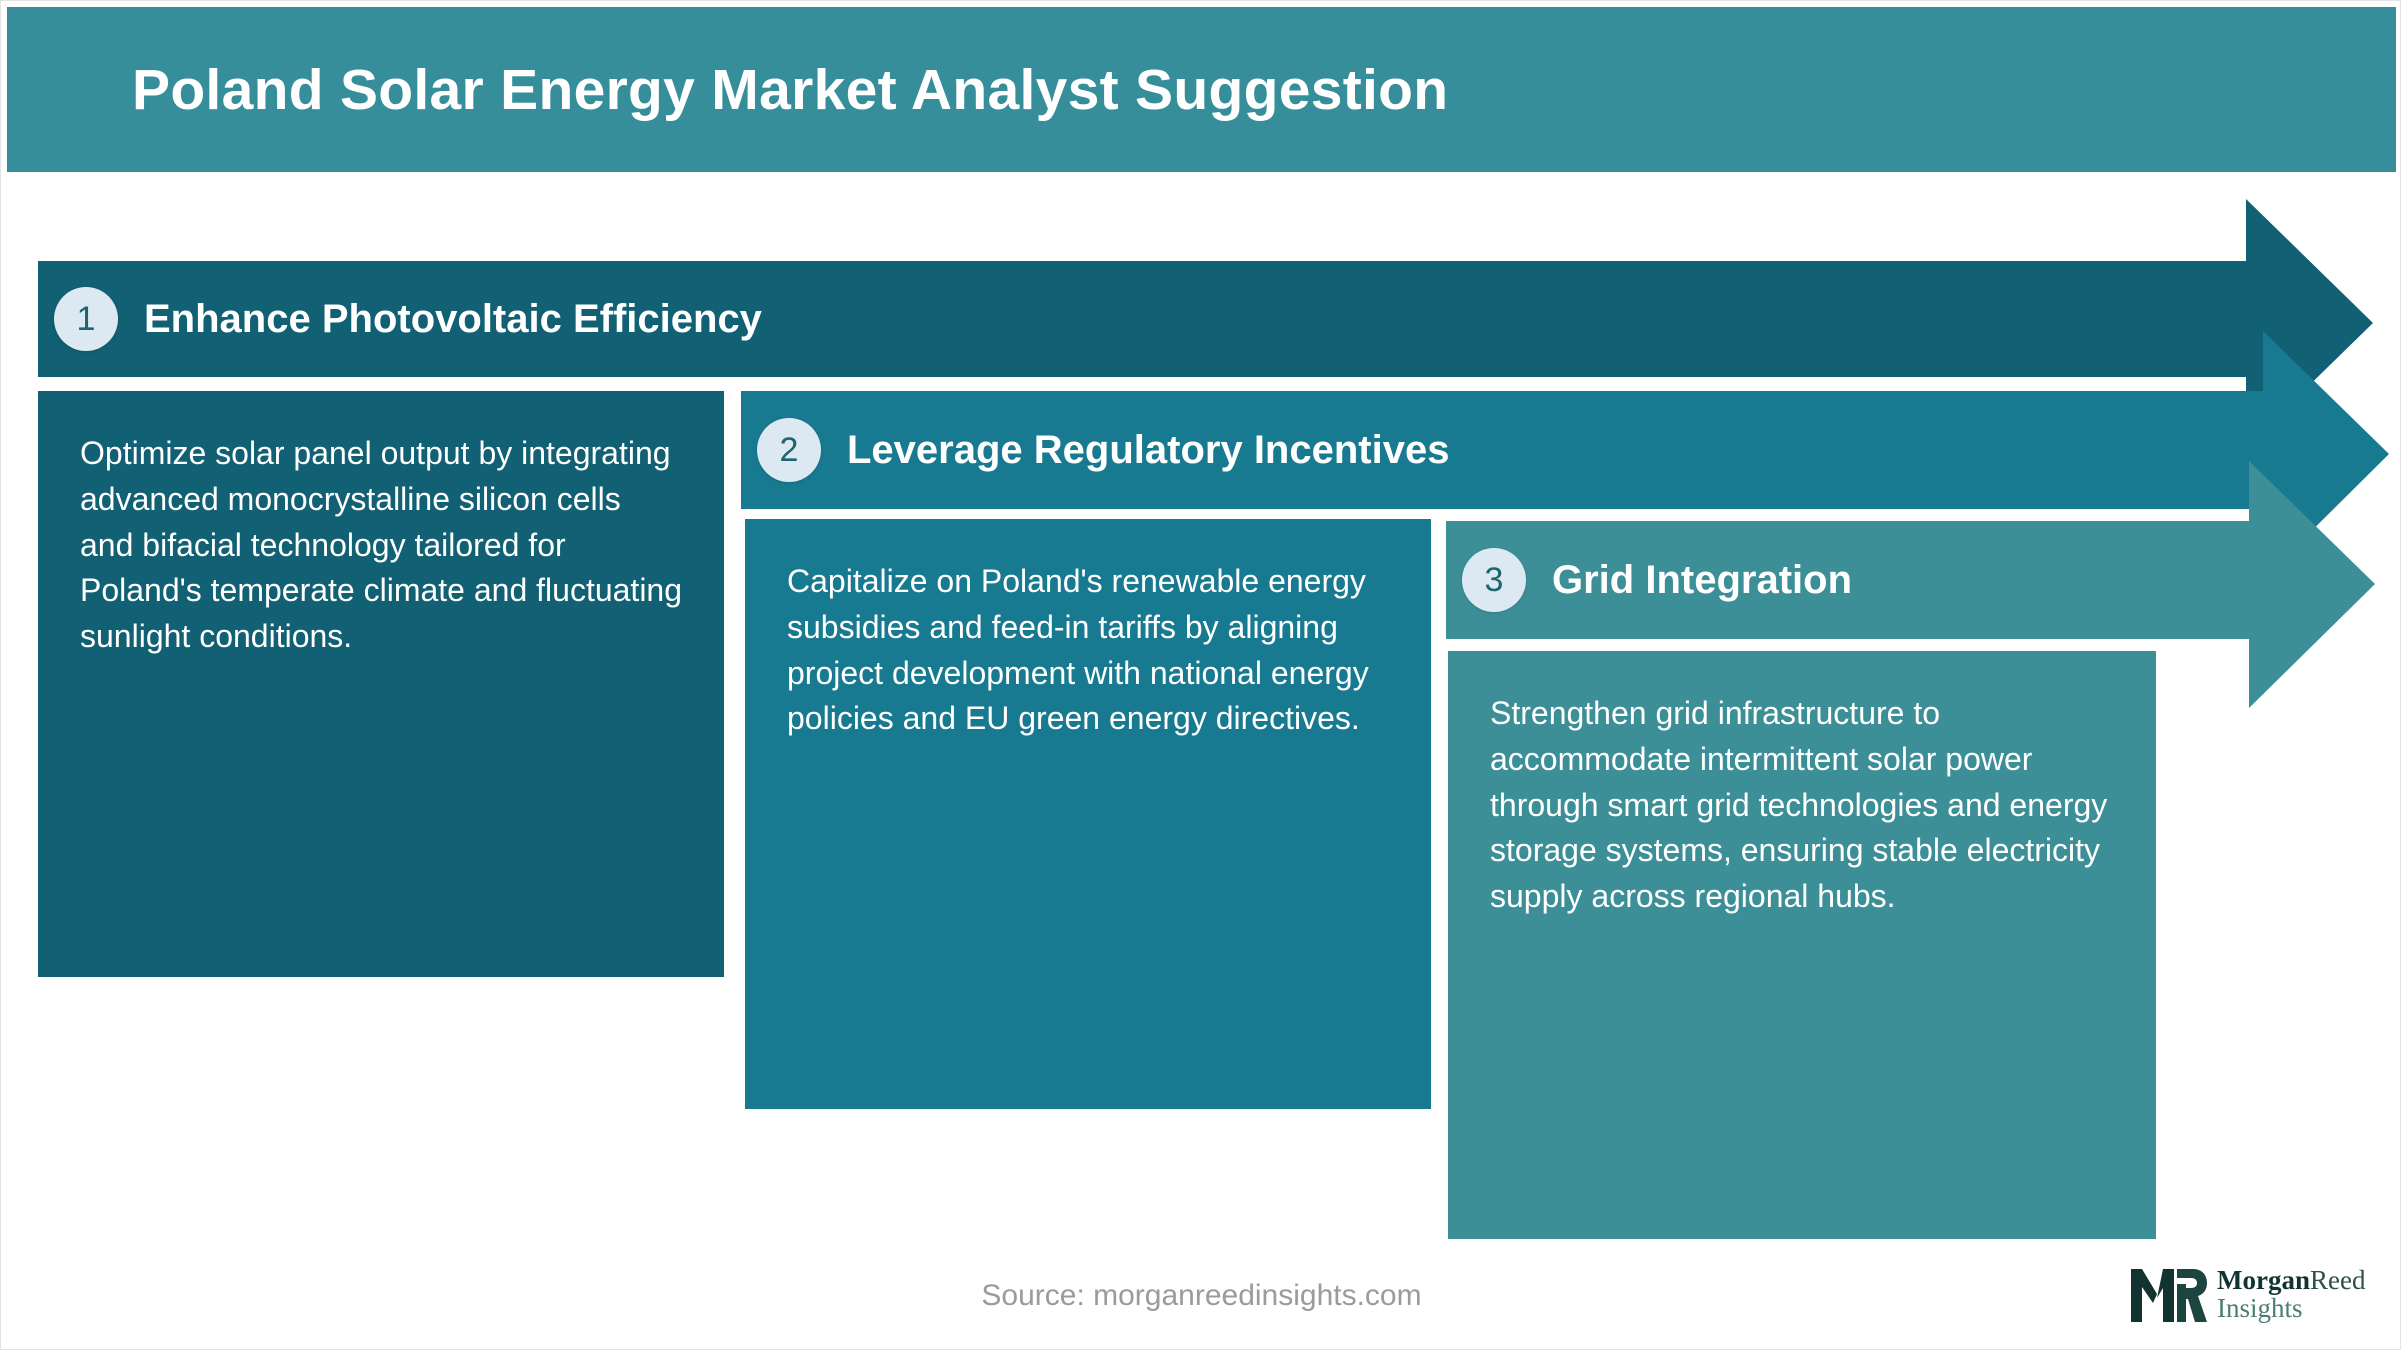 The width and height of the screenshot is (2401, 1350). I want to click on logo-wordmark: MorganReed Insights, so click(2291, 1294).